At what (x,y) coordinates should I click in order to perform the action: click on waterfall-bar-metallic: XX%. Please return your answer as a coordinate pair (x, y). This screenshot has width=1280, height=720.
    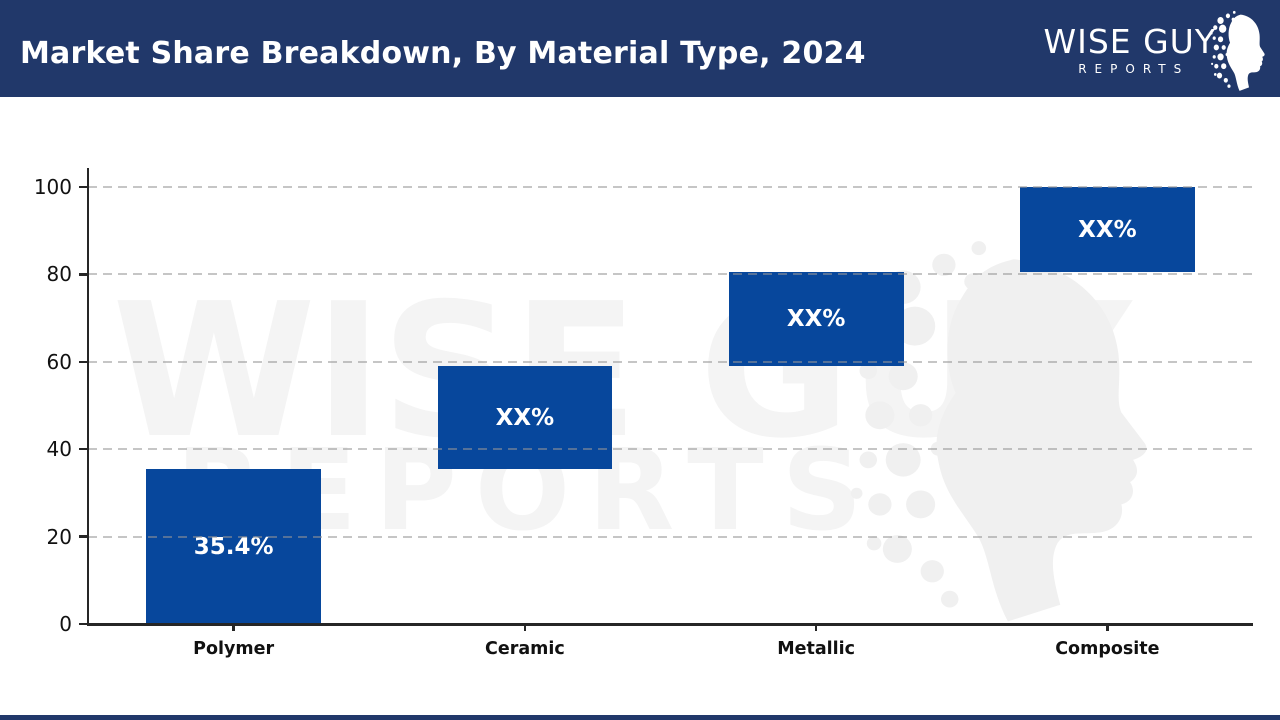
    Looking at the image, I should click on (816, 319).